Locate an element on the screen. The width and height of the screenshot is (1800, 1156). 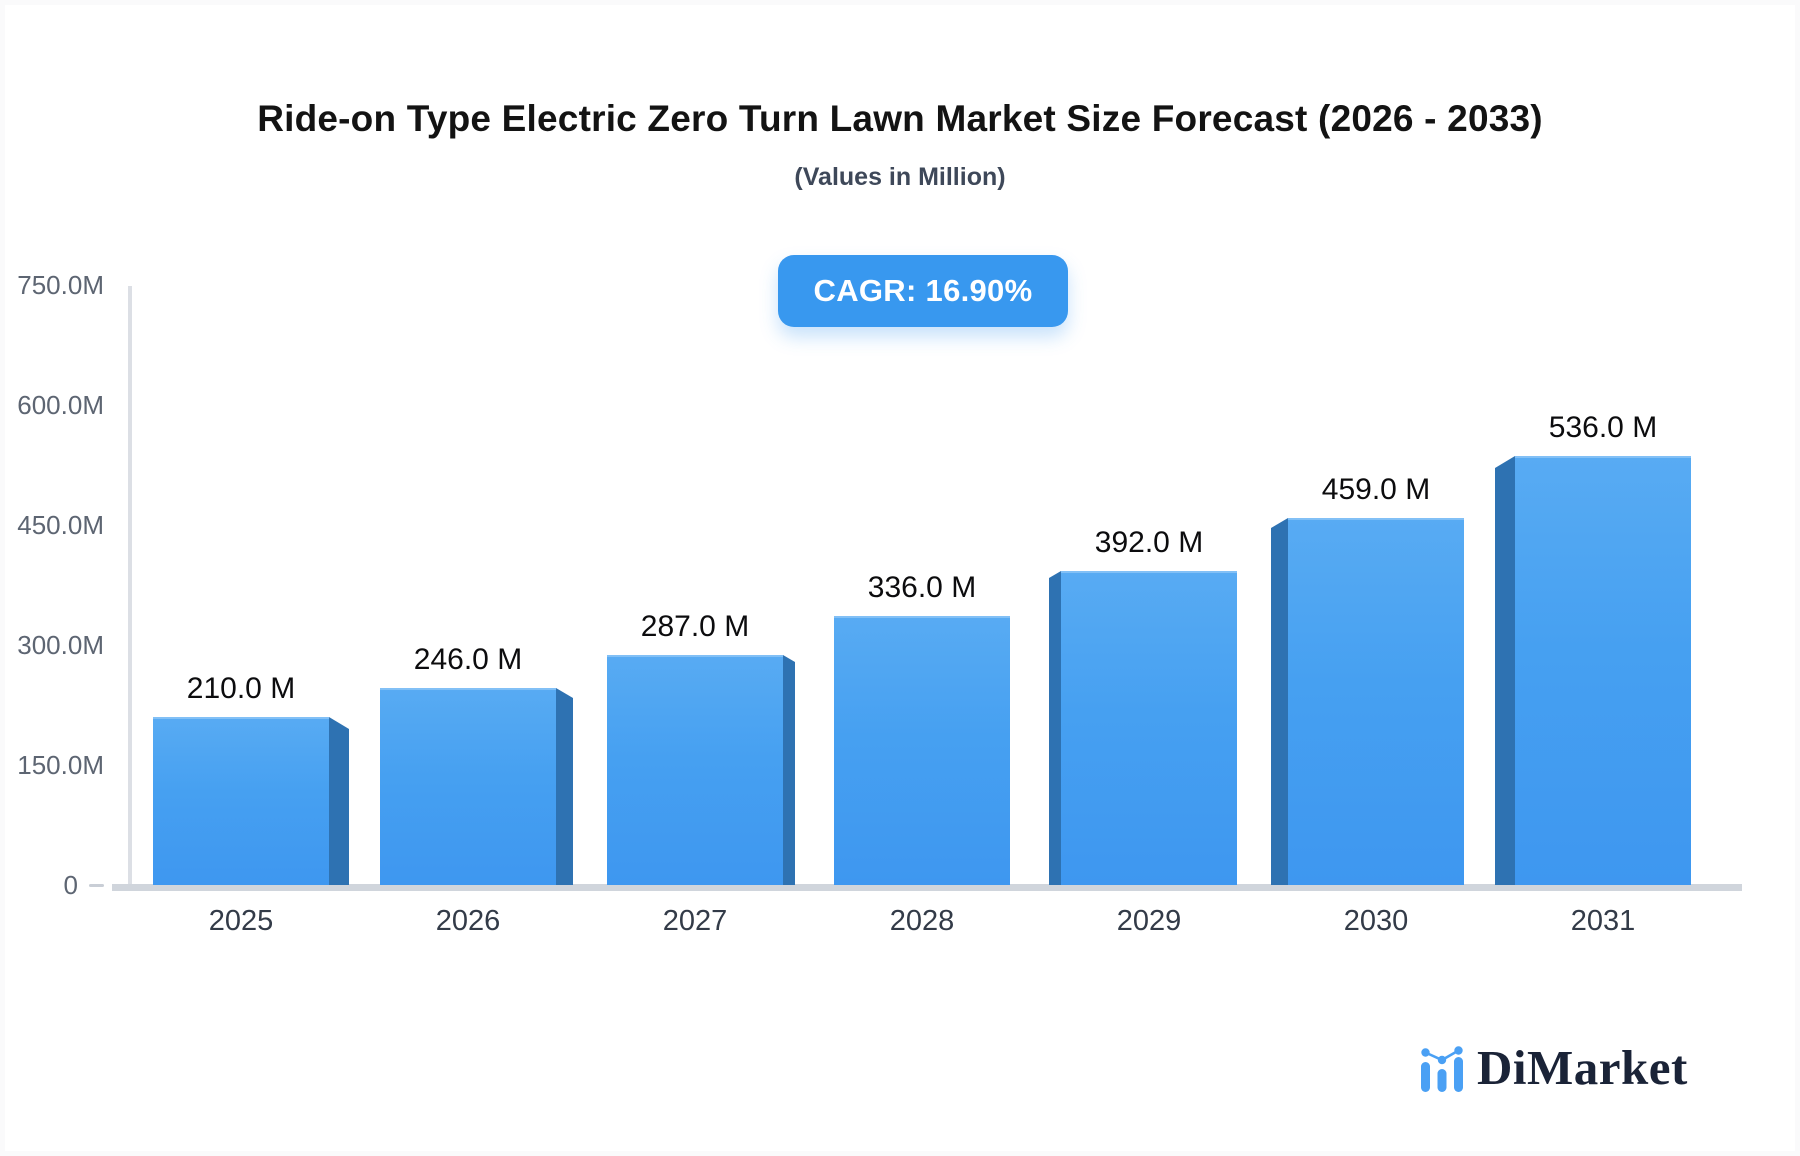
y-axis-tick-label: 0 is located at coordinates (52, 885).